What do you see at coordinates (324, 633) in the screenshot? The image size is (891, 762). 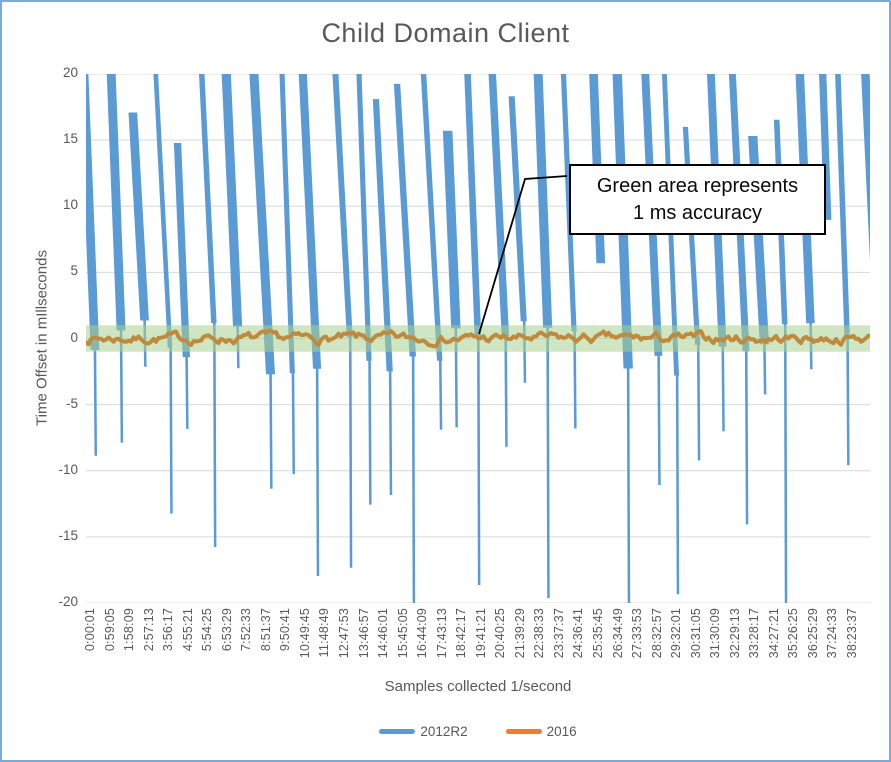 I see `x-tick-label-12: 11:48:49` at bounding box center [324, 633].